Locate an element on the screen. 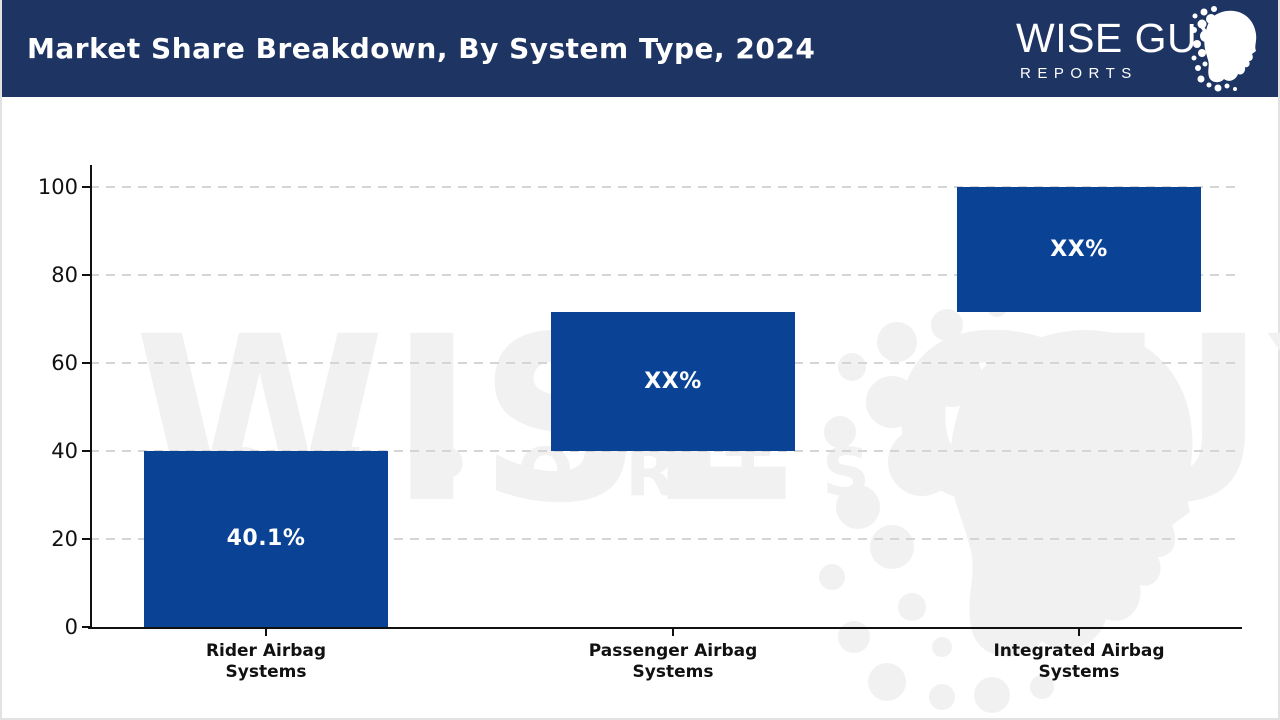 The height and width of the screenshot is (720, 1280). bar-value-label-1: 40.1% is located at coordinates (266, 539).